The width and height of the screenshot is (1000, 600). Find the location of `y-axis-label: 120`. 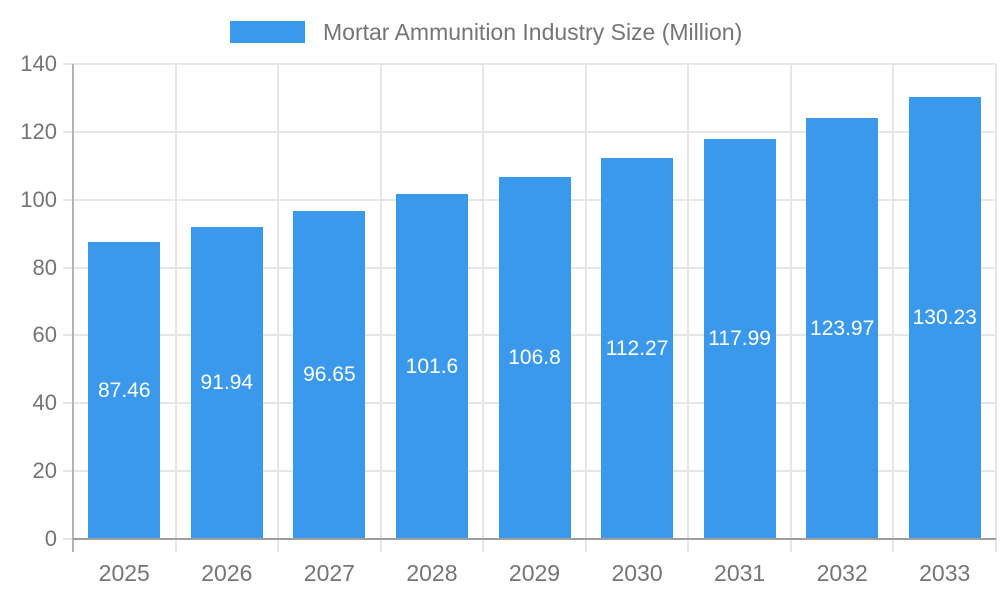

y-axis-label: 120 is located at coordinates (38, 131).